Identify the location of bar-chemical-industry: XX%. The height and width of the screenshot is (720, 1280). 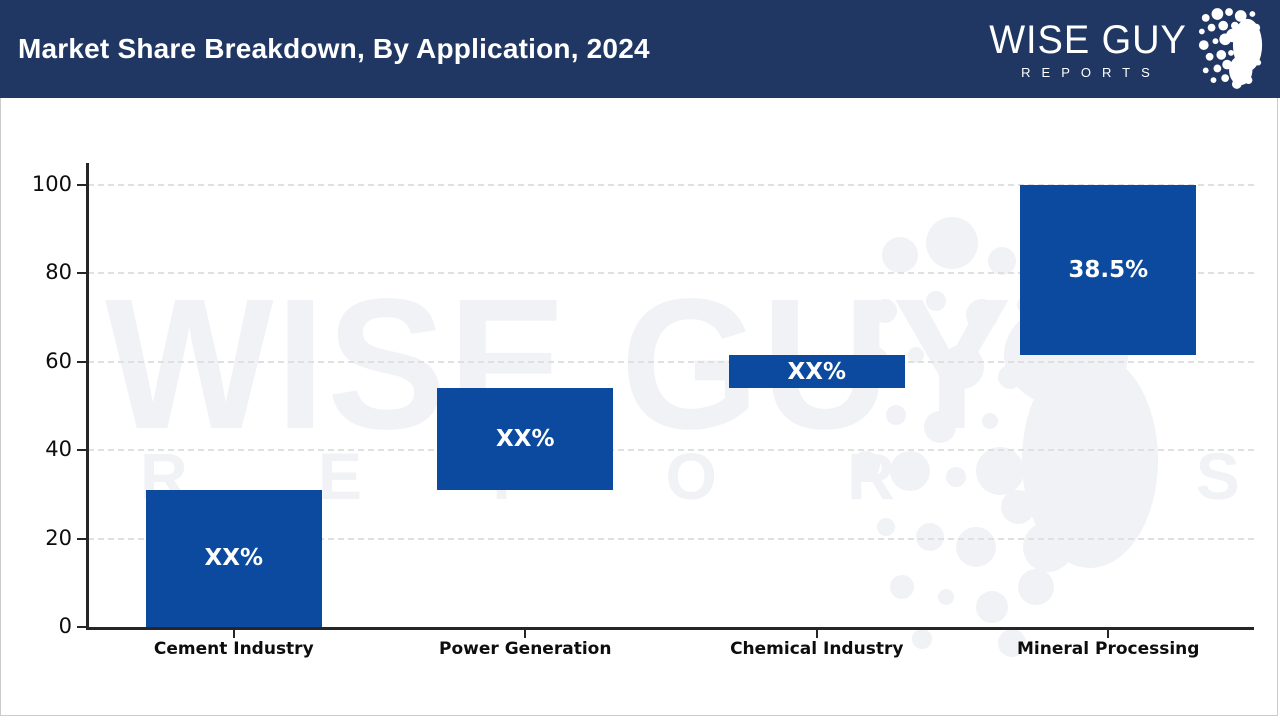
(816, 372).